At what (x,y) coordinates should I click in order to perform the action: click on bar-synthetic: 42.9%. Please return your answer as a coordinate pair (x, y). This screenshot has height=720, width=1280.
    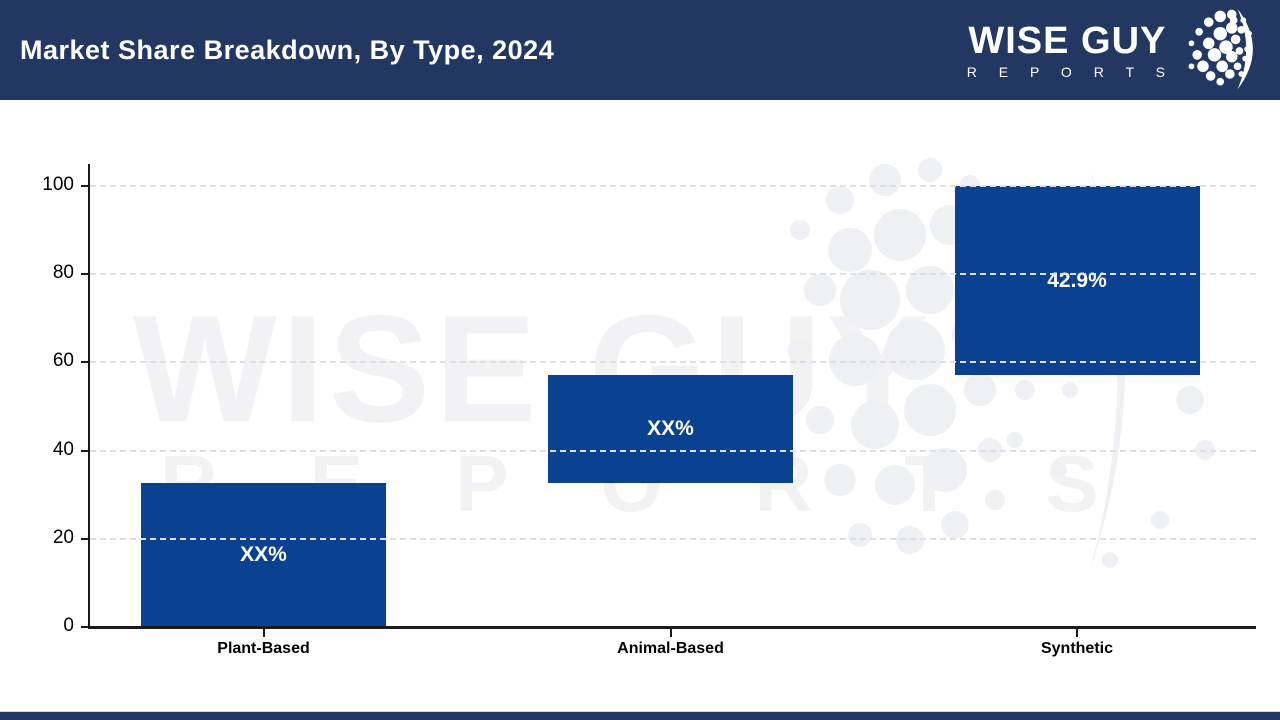
    Looking at the image, I should click on (1077, 281).